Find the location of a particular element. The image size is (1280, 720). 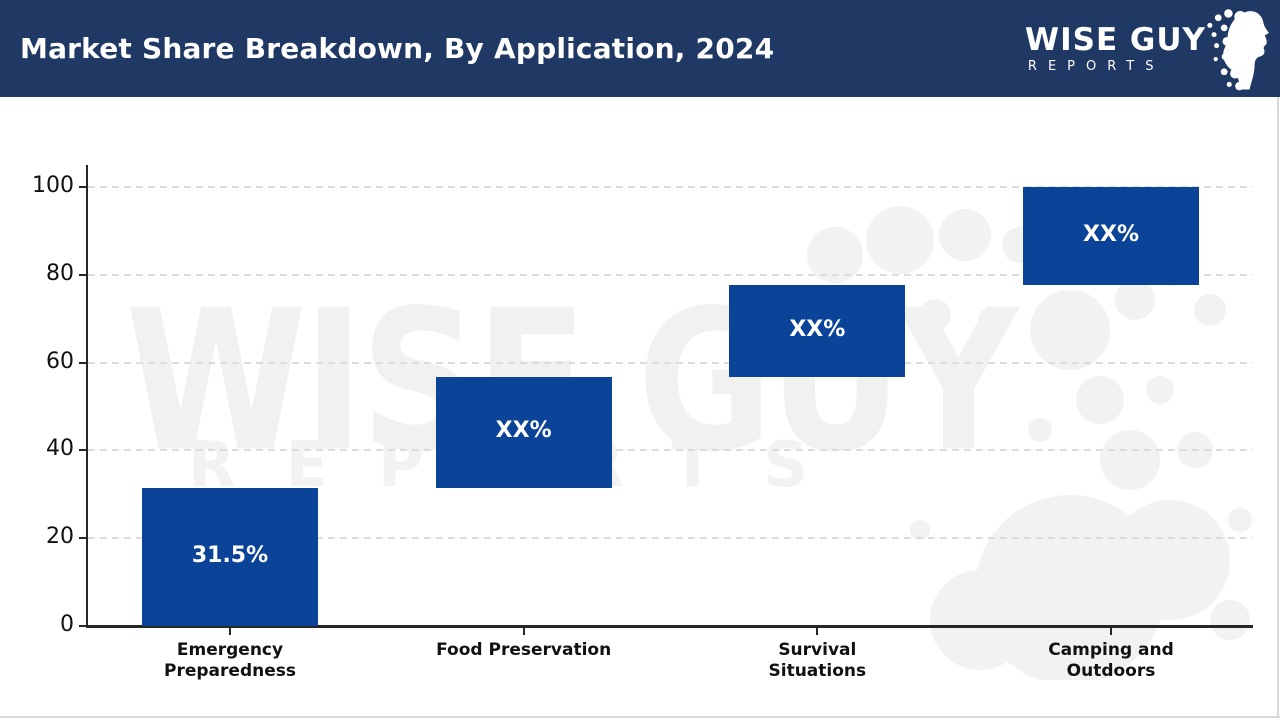

logo-text: WISE GUY REPORTS is located at coordinates (1115, 48).